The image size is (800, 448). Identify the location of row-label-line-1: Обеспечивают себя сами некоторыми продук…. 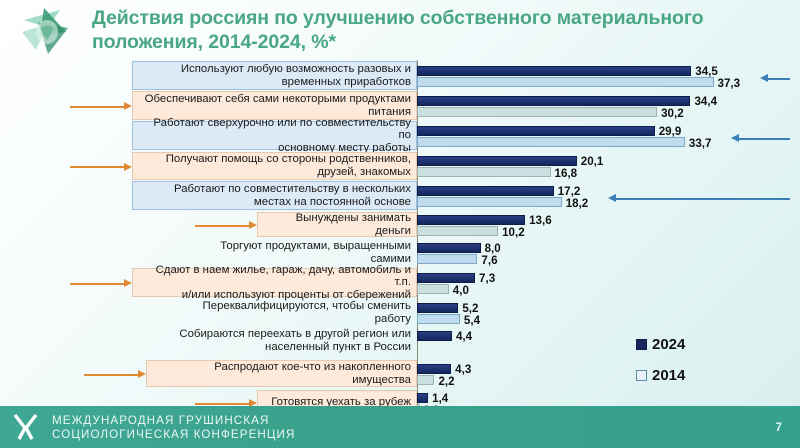
(277, 98).